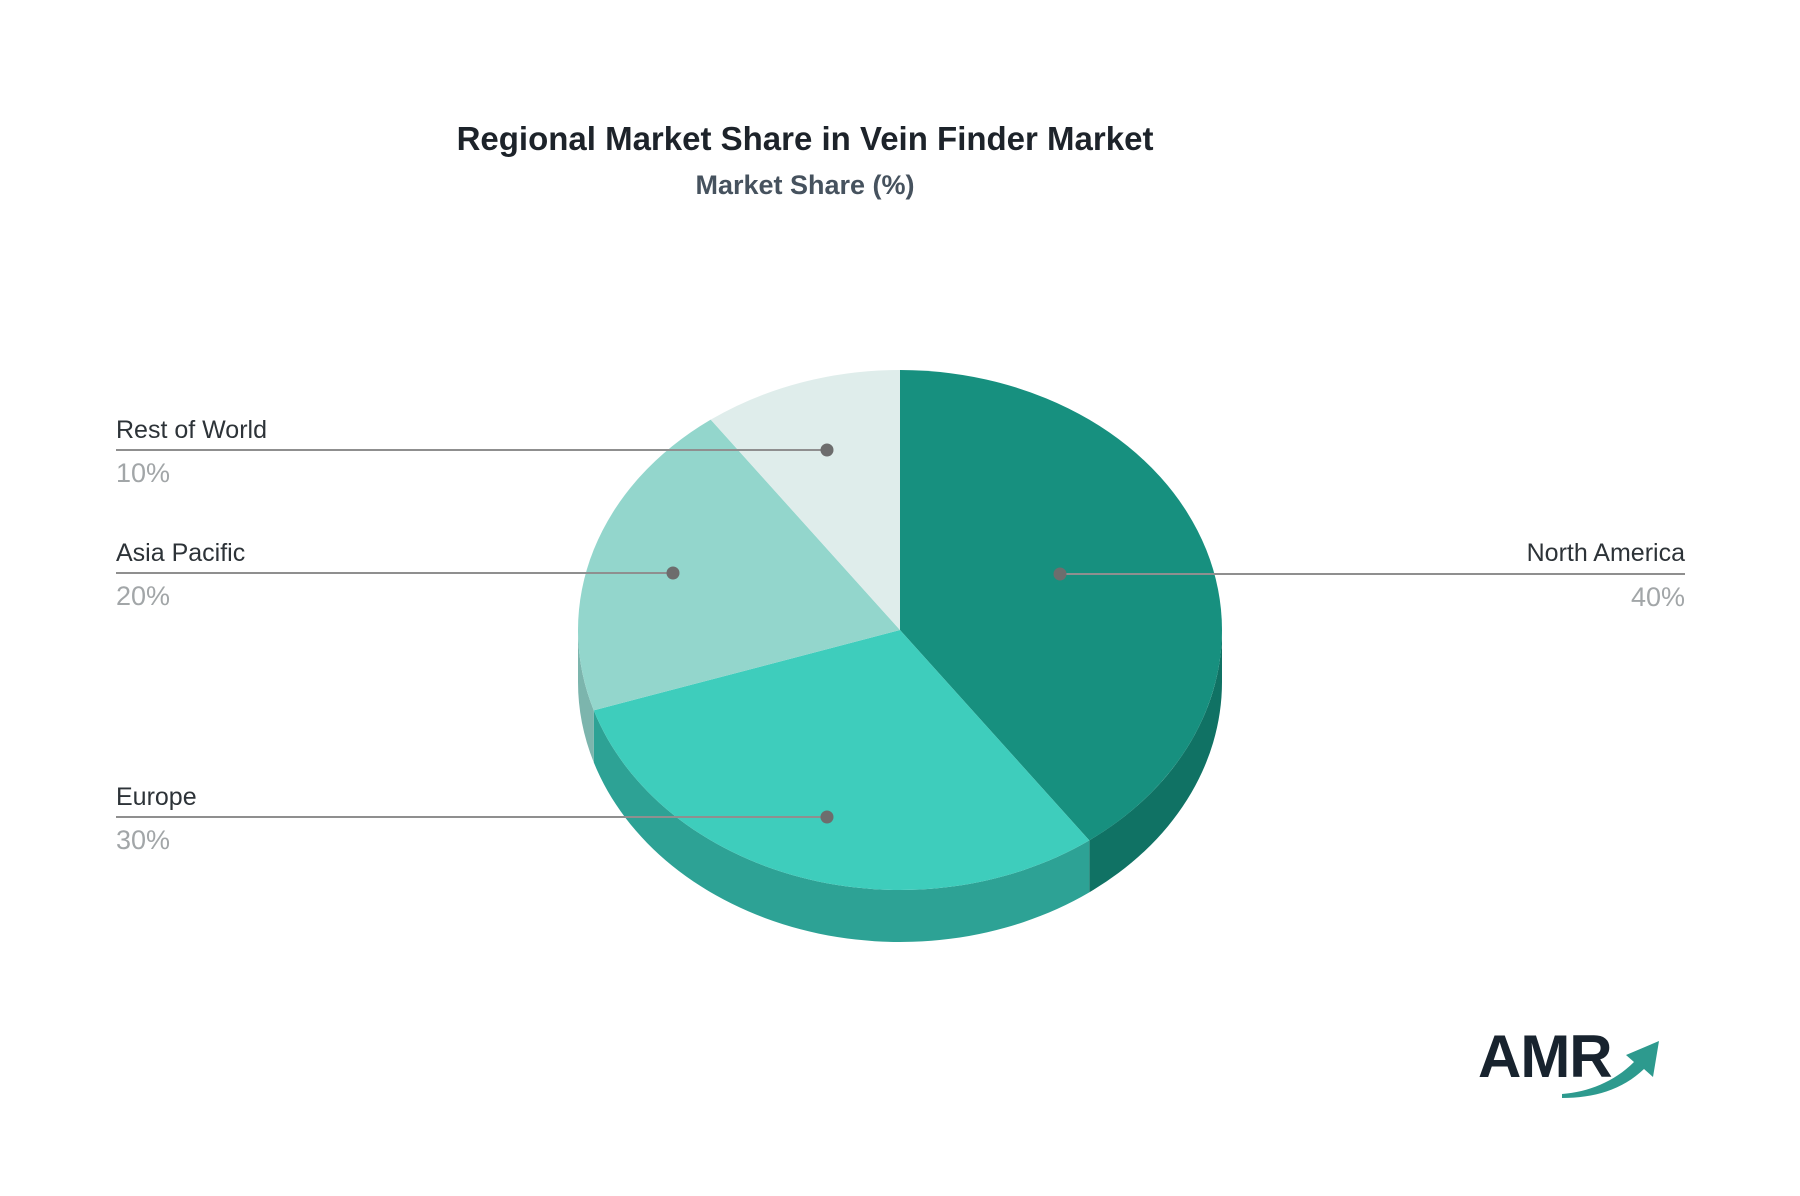  I want to click on slice-pct-rest-of-world: 10%, so click(143, 473).